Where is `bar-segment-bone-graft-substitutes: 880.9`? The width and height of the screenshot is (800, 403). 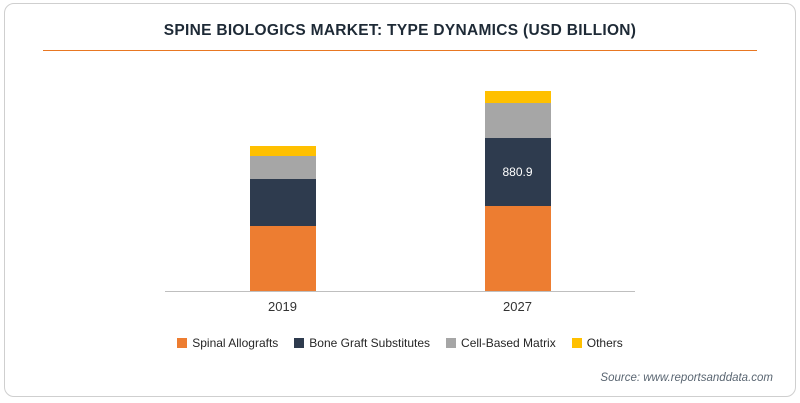
bar-segment-bone-graft-substitutes: 880.9 is located at coordinates (517, 172).